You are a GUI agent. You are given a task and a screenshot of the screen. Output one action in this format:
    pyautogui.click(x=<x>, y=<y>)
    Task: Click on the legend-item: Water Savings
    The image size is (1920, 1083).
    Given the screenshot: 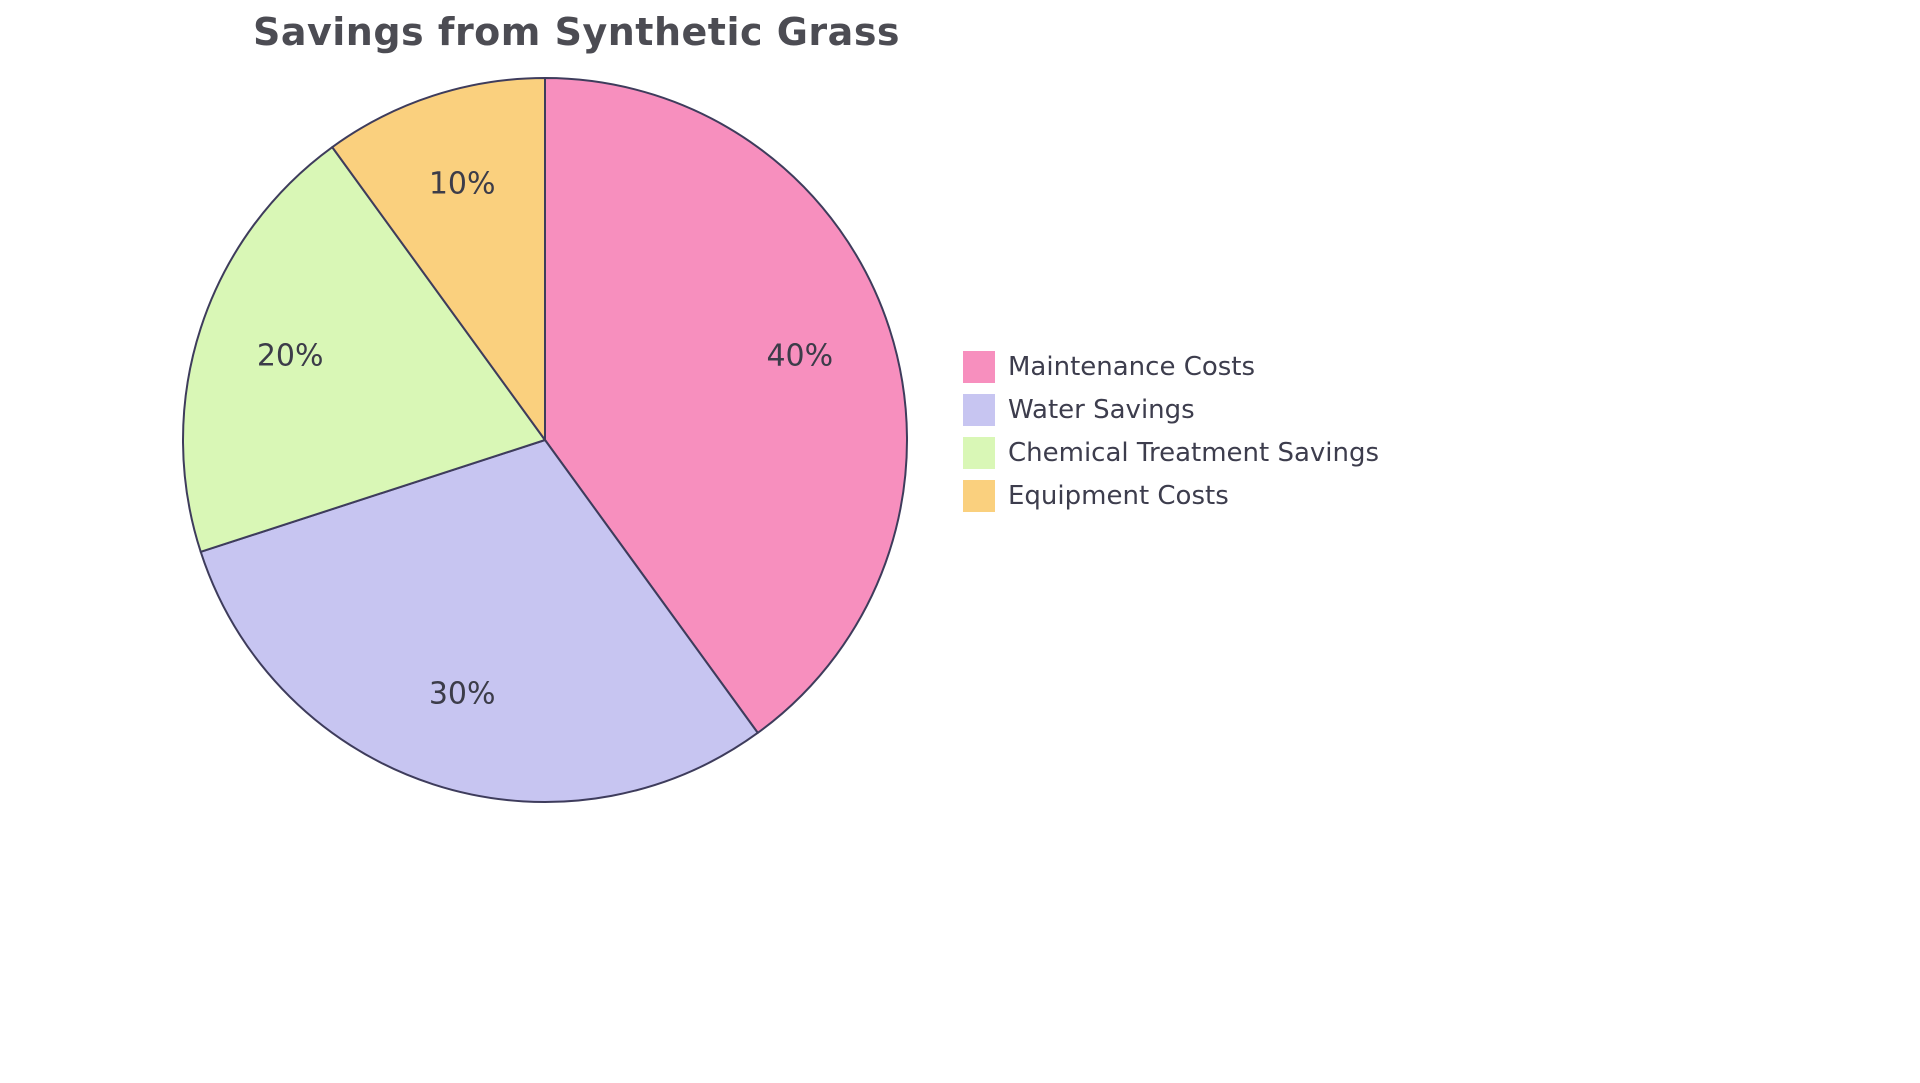 What is the action you would take?
    pyautogui.click(x=1171, y=410)
    